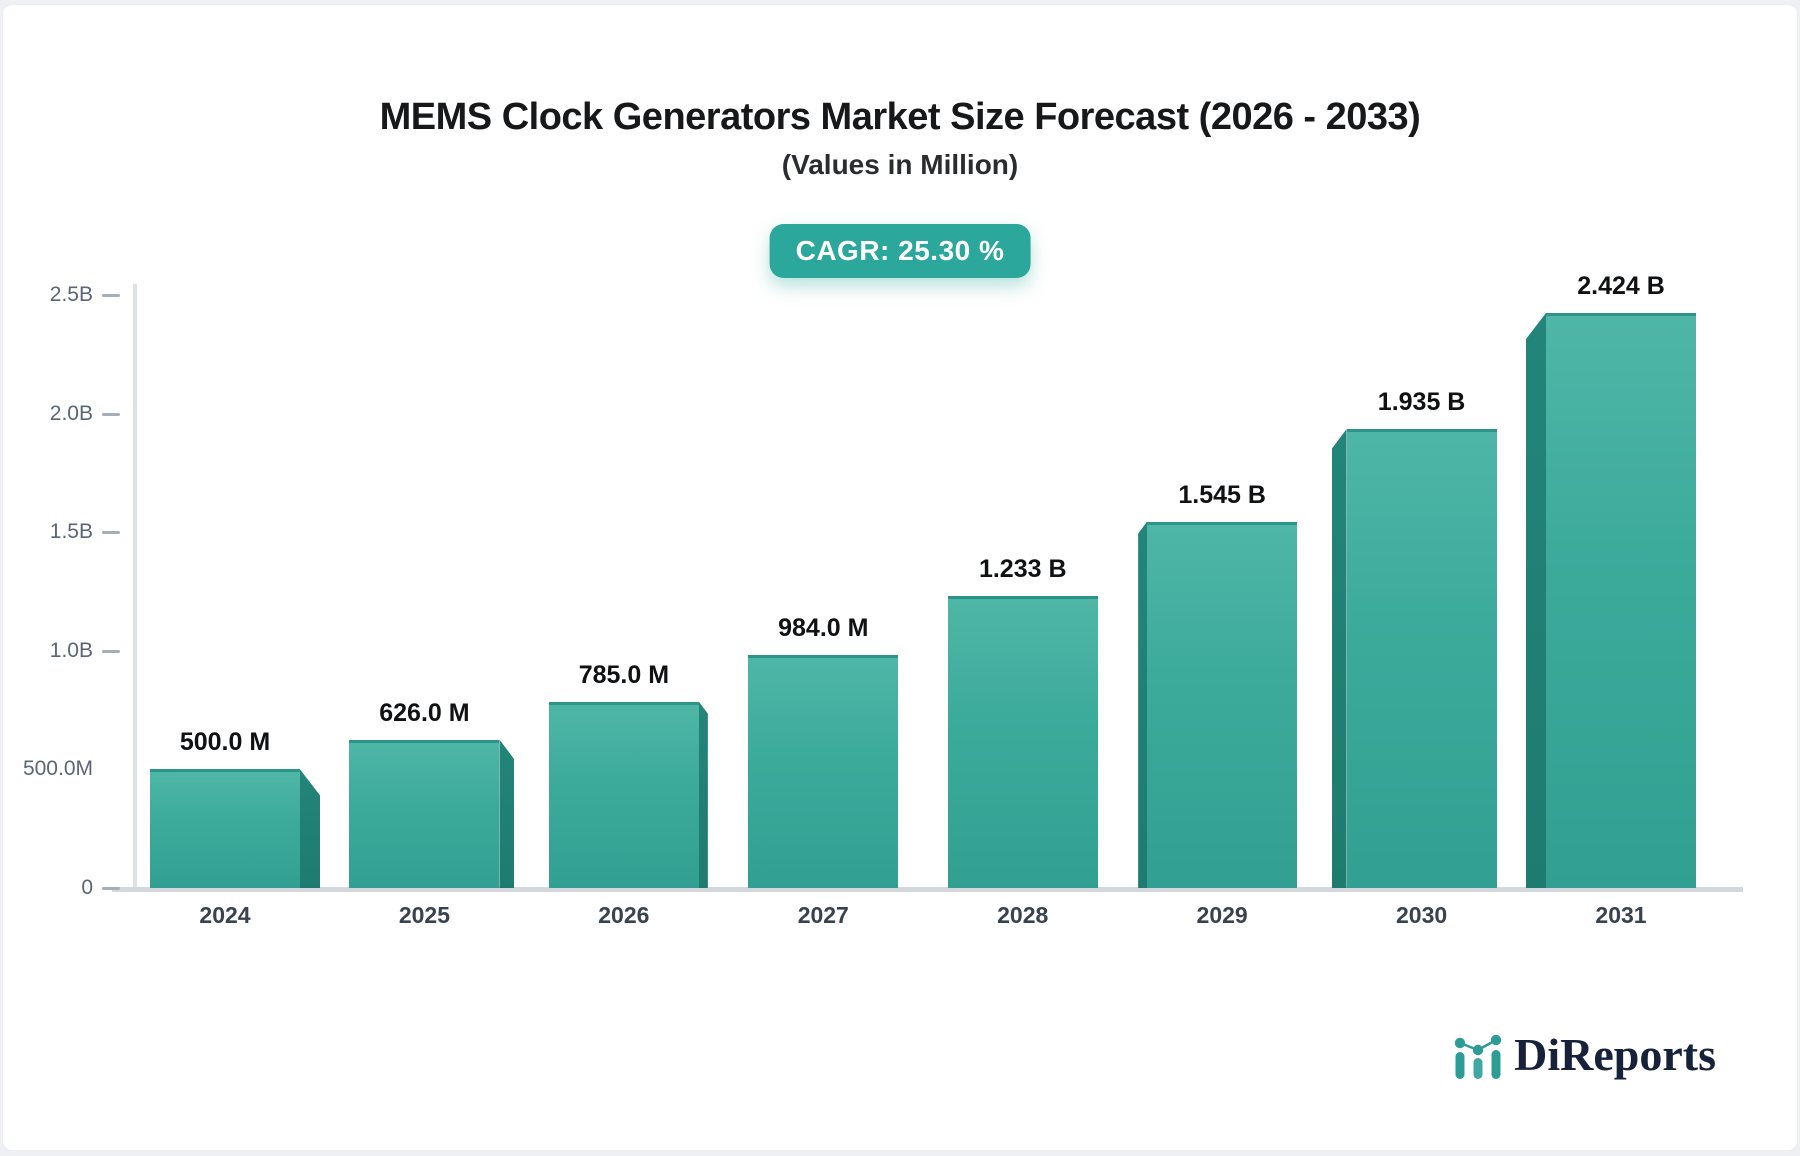 The width and height of the screenshot is (1800, 1156). What do you see at coordinates (424, 915) in the screenshot?
I see `x-axis-category-label: 2025` at bounding box center [424, 915].